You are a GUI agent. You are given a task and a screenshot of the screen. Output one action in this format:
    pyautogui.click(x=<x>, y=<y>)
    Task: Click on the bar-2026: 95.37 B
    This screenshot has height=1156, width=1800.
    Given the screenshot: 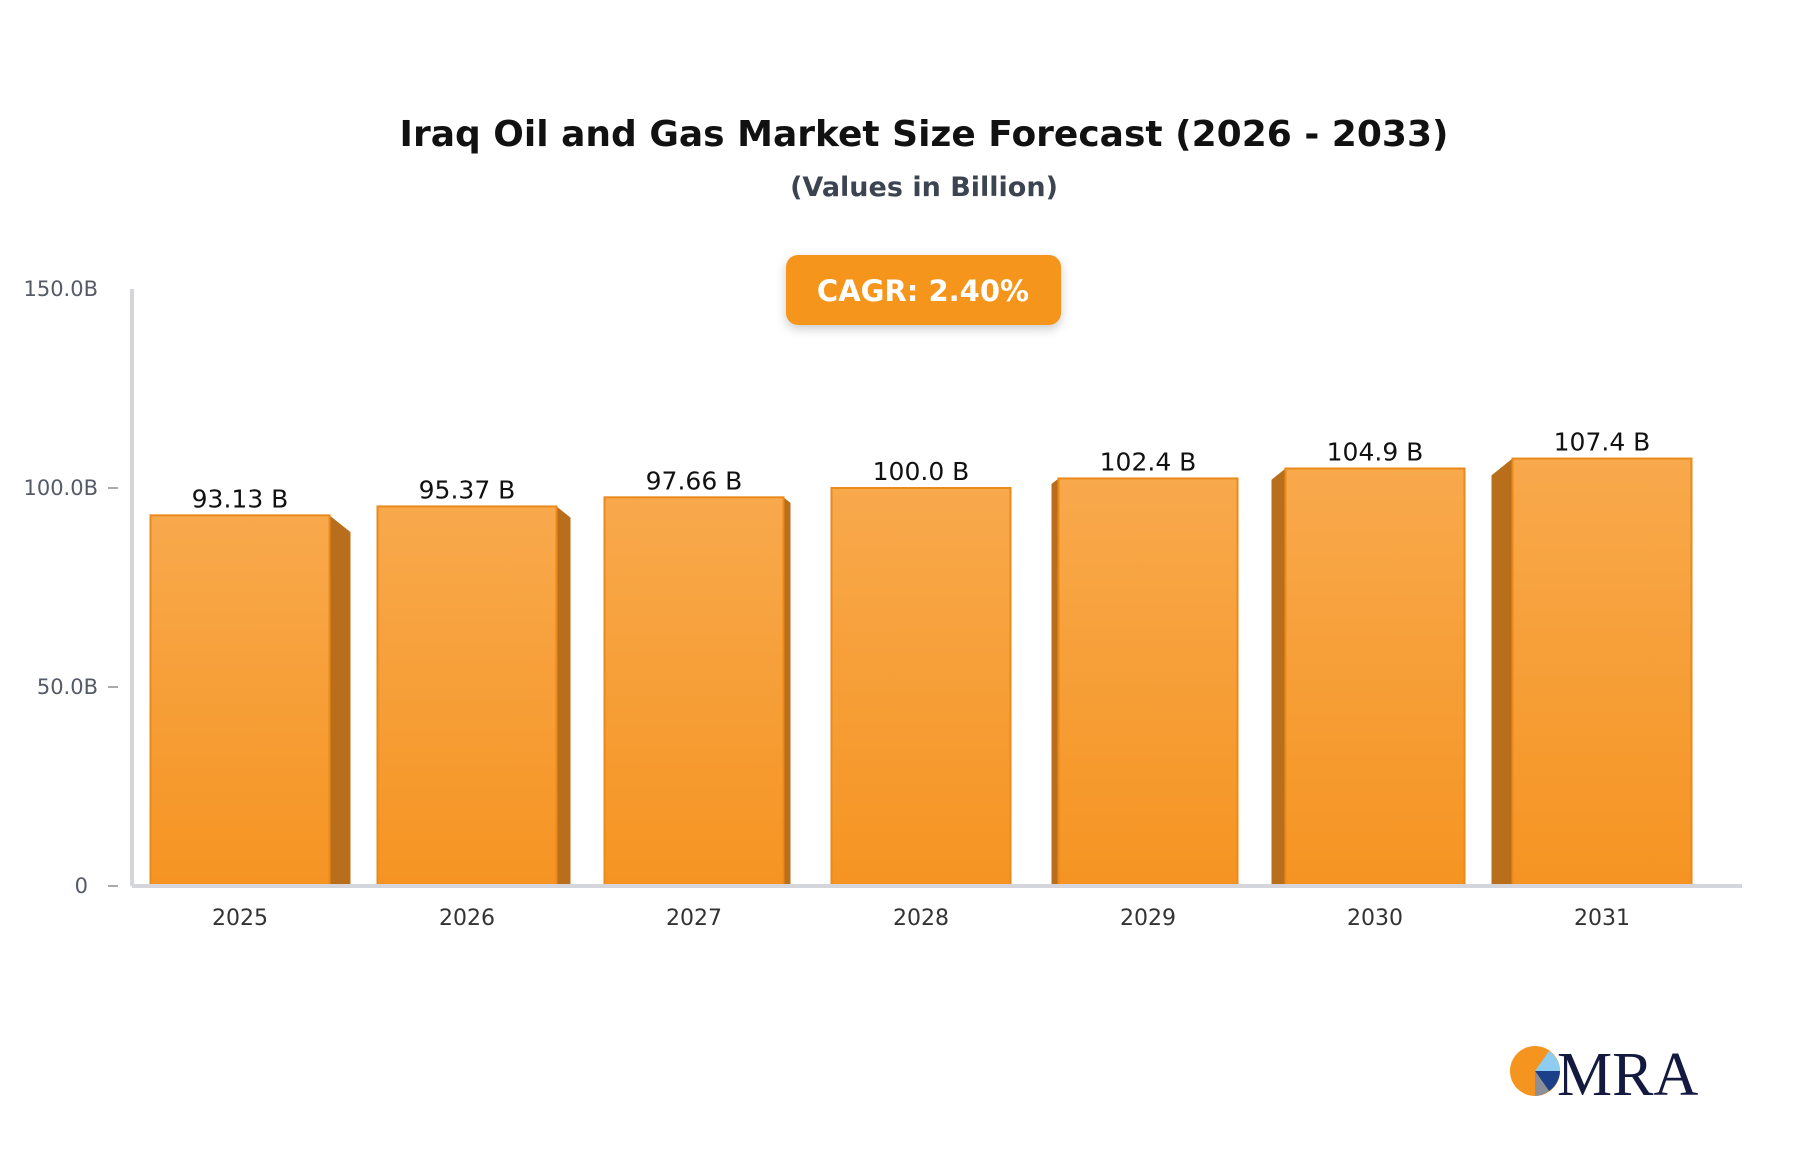 What is the action you would take?
    pyautogui.click(x=473, y=681)
    